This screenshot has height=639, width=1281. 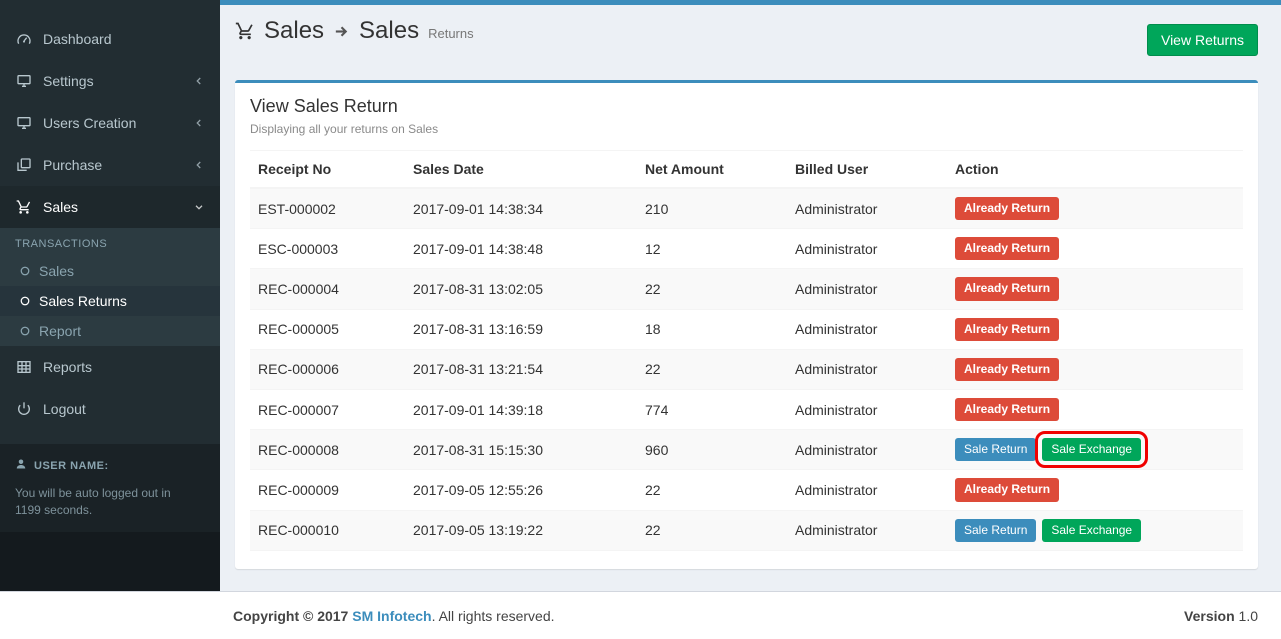 What do you see at coordinates (389, 30) in the screenshot?
I see `breadcrumb-page: Sales` at bounding box center [389, 30].